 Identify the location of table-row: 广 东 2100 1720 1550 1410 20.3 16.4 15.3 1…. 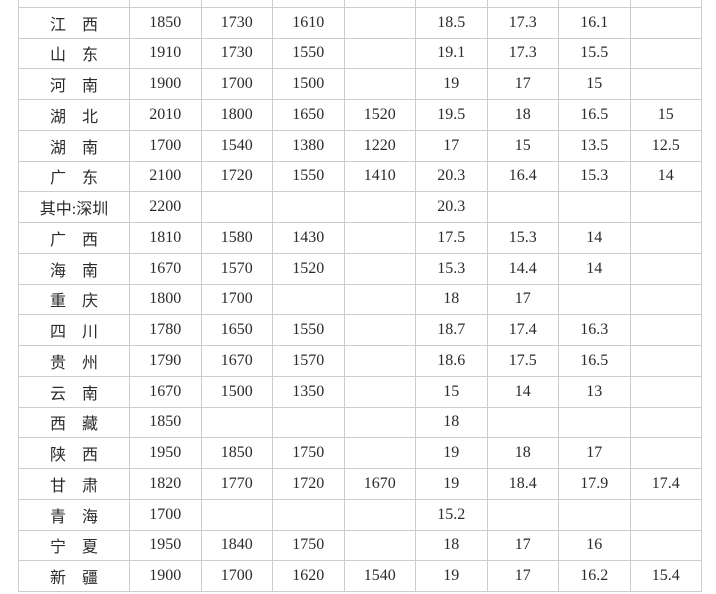
(360, 176).